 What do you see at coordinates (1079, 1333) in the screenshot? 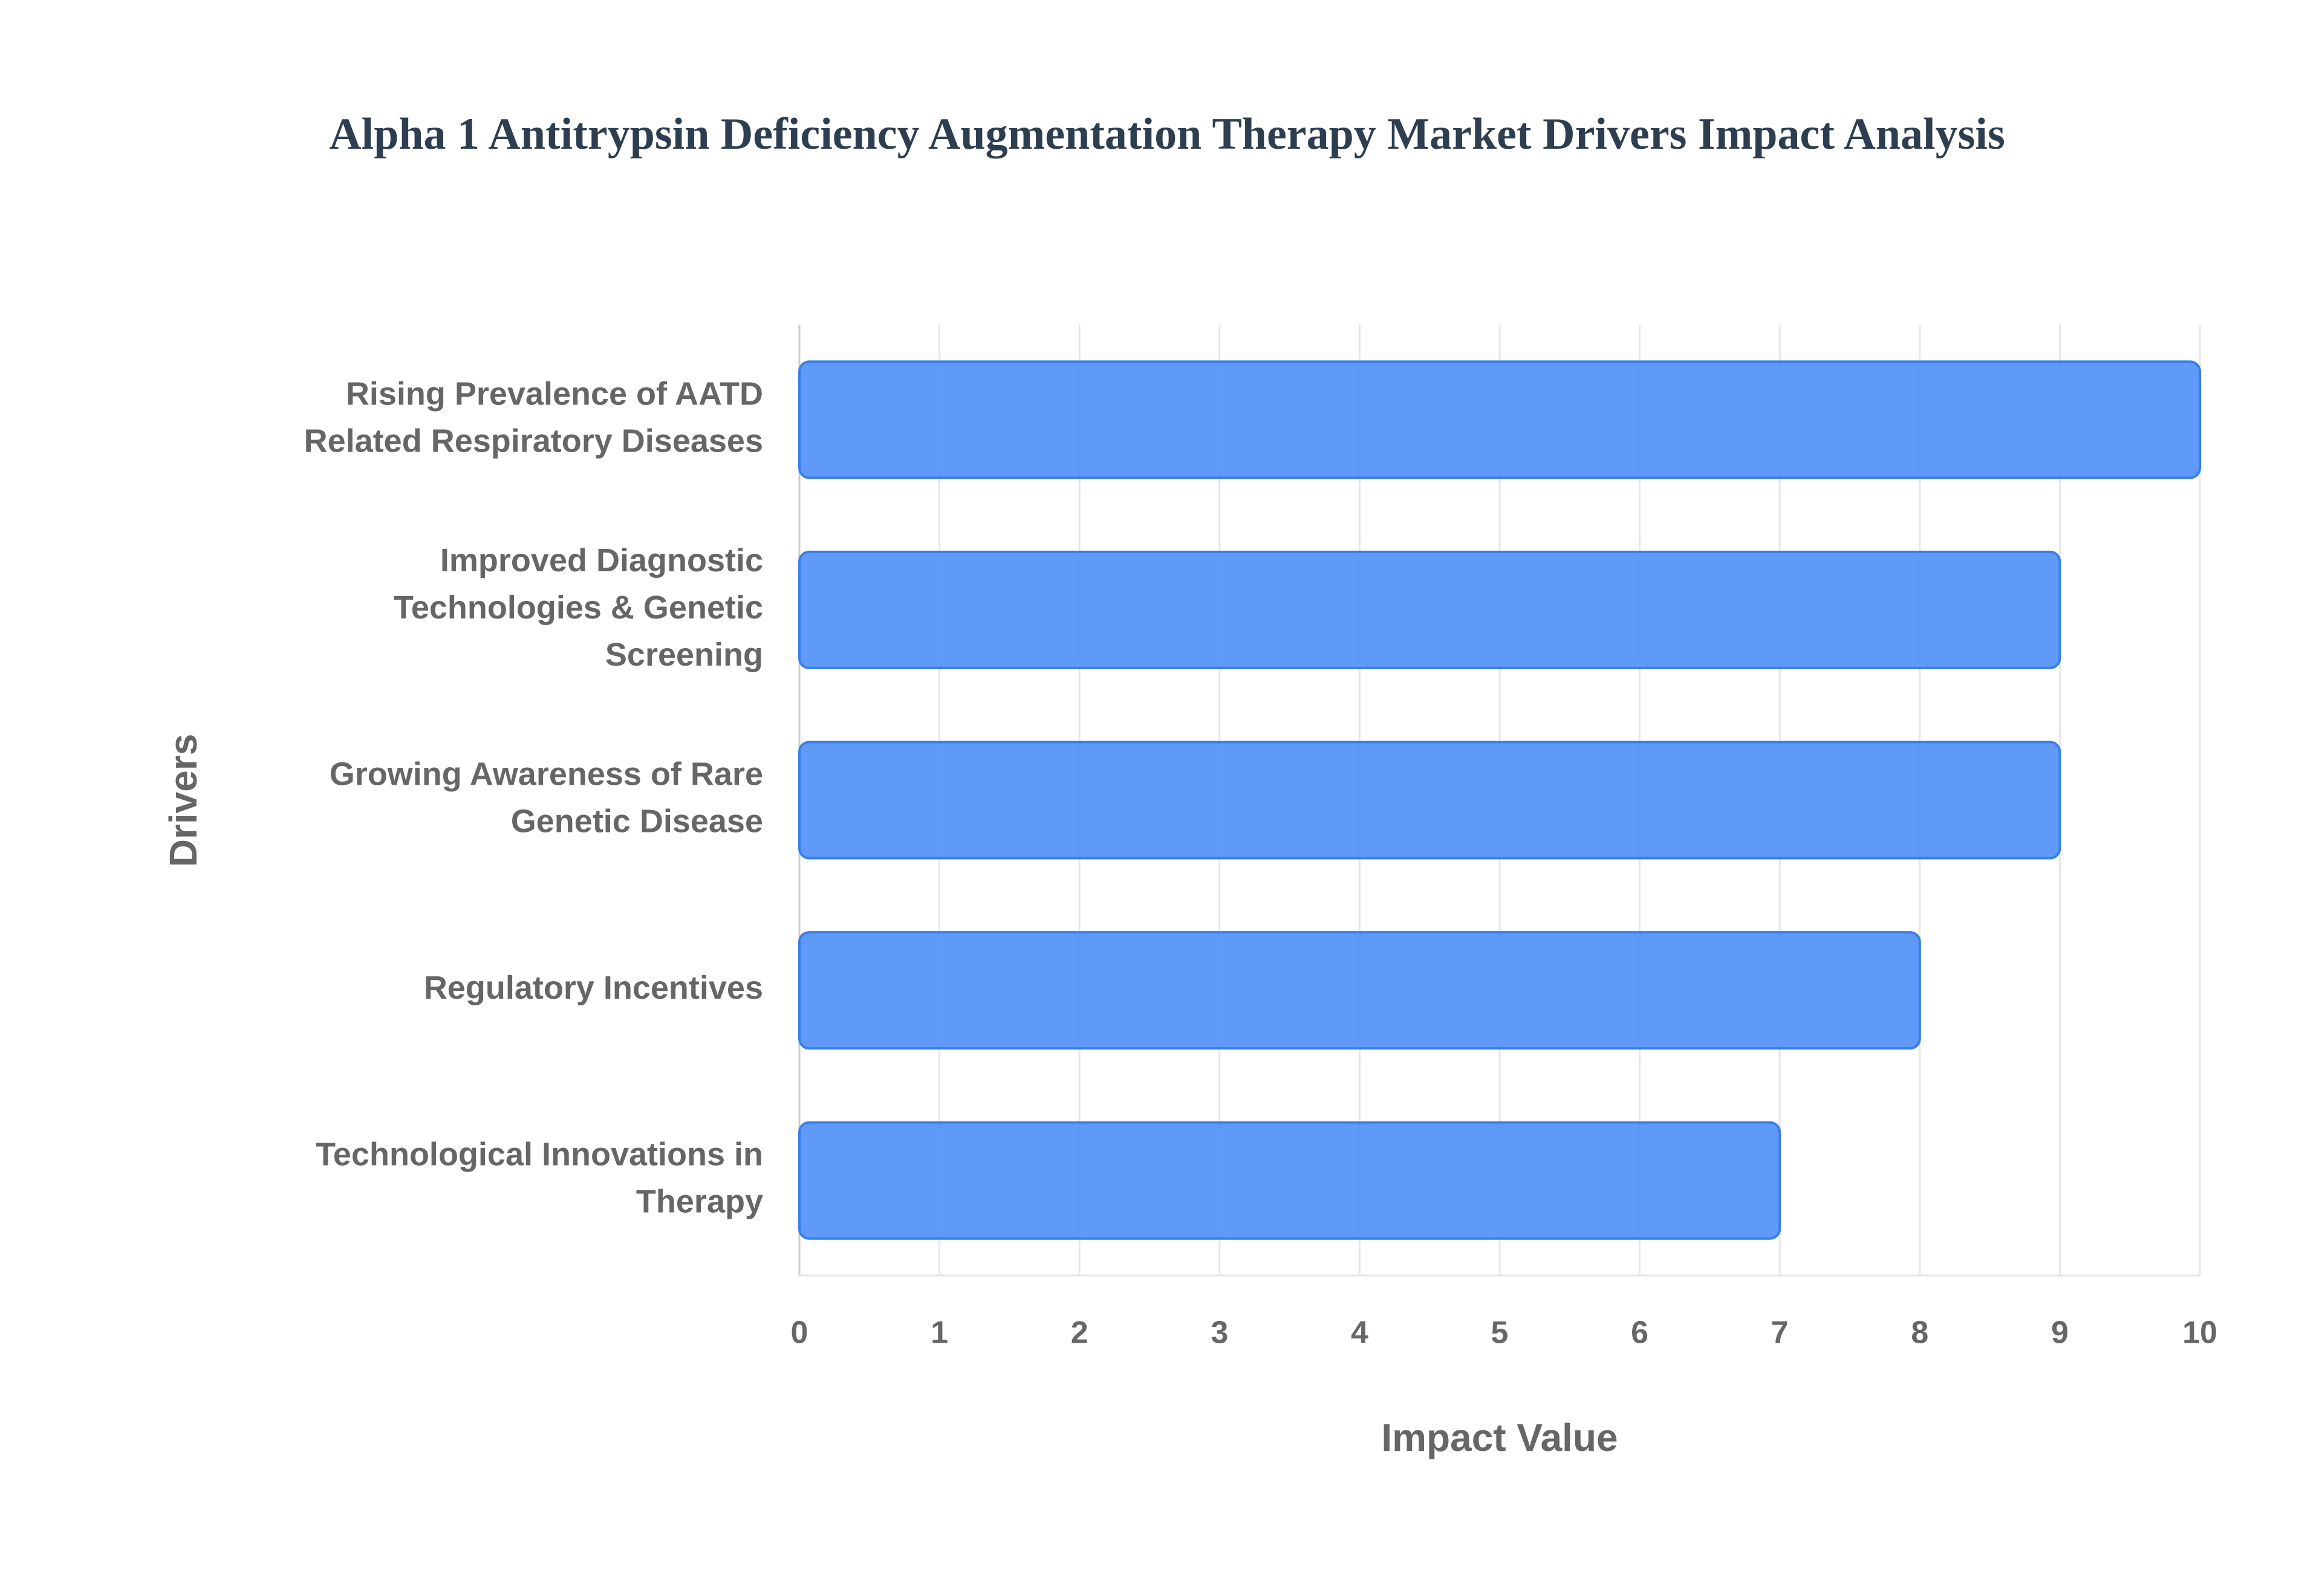
I see `x-tick-label: 2` at bounding box center [1079, 1333].